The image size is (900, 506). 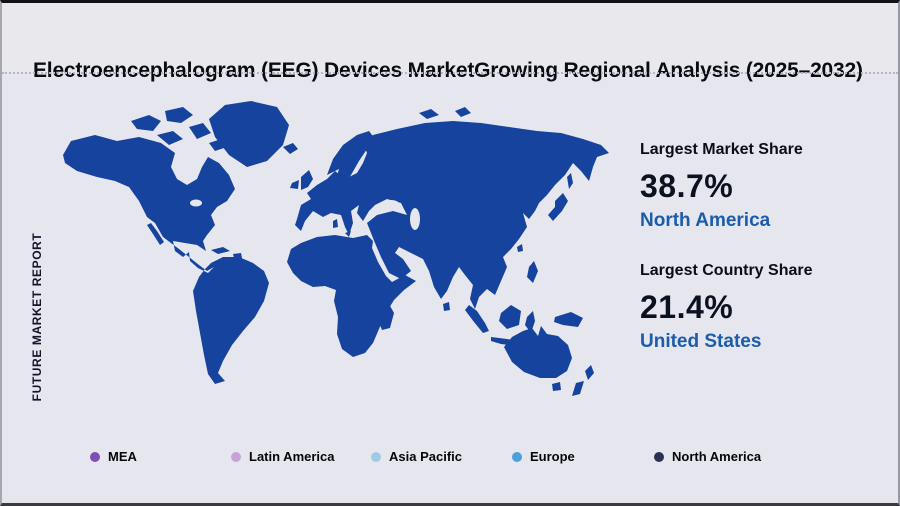 What do you see at coordinates (37, 317) in the screenshot?
I see `brand-watermark: FUTURE MARKET REPORT` at bounding box center [37, 317].